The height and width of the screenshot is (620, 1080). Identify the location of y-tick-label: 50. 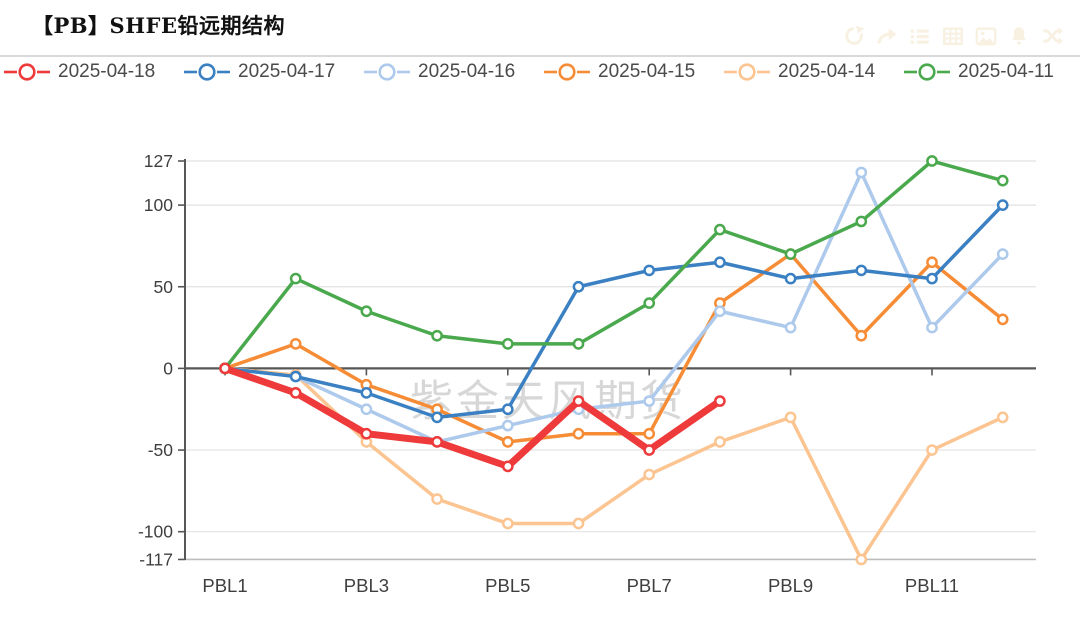
(164, 287).